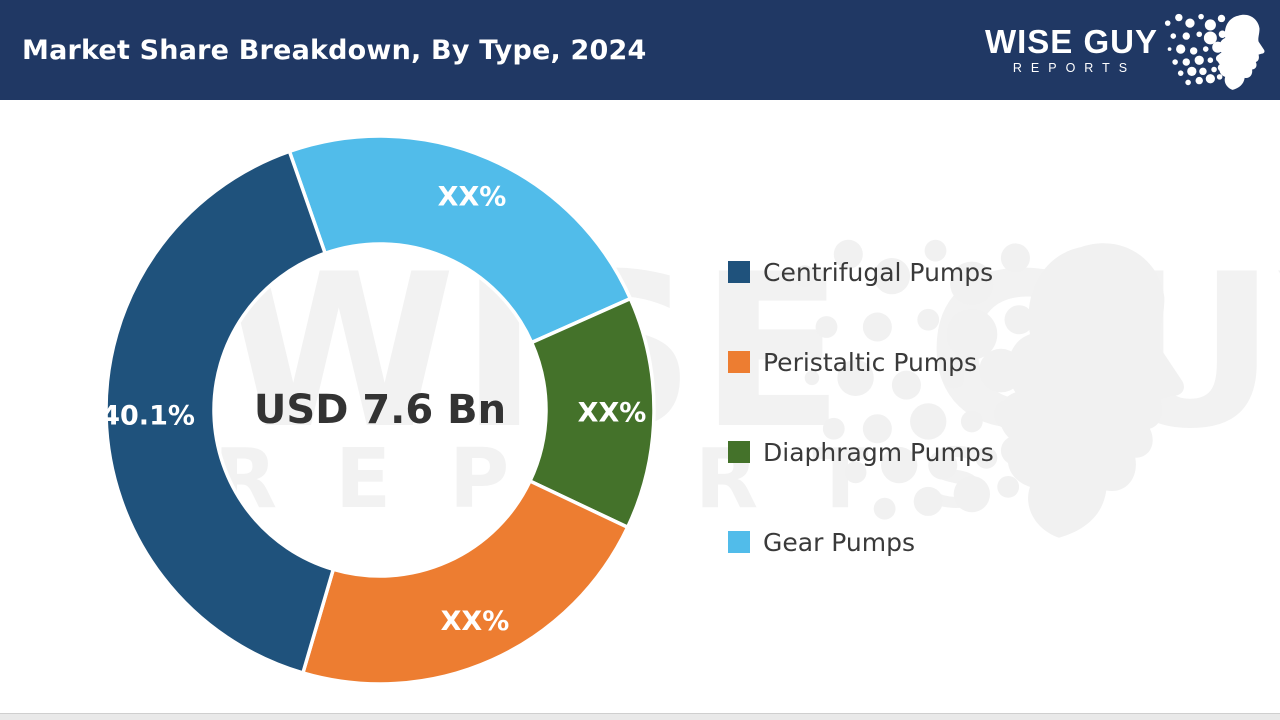  Describe the element at coordinates (472, 197) in the screenshot. I see `donut-segment-label-gear-pumps: XX%` at that location.